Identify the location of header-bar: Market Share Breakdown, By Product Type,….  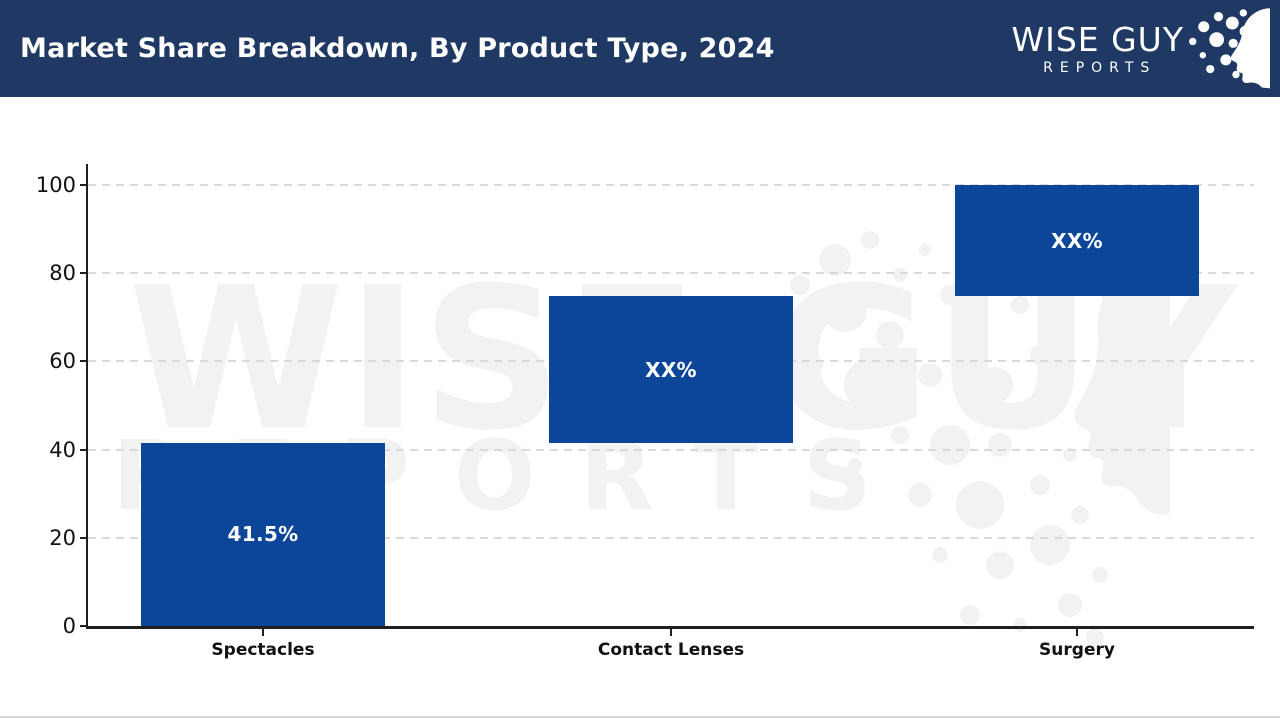
(640, 48).